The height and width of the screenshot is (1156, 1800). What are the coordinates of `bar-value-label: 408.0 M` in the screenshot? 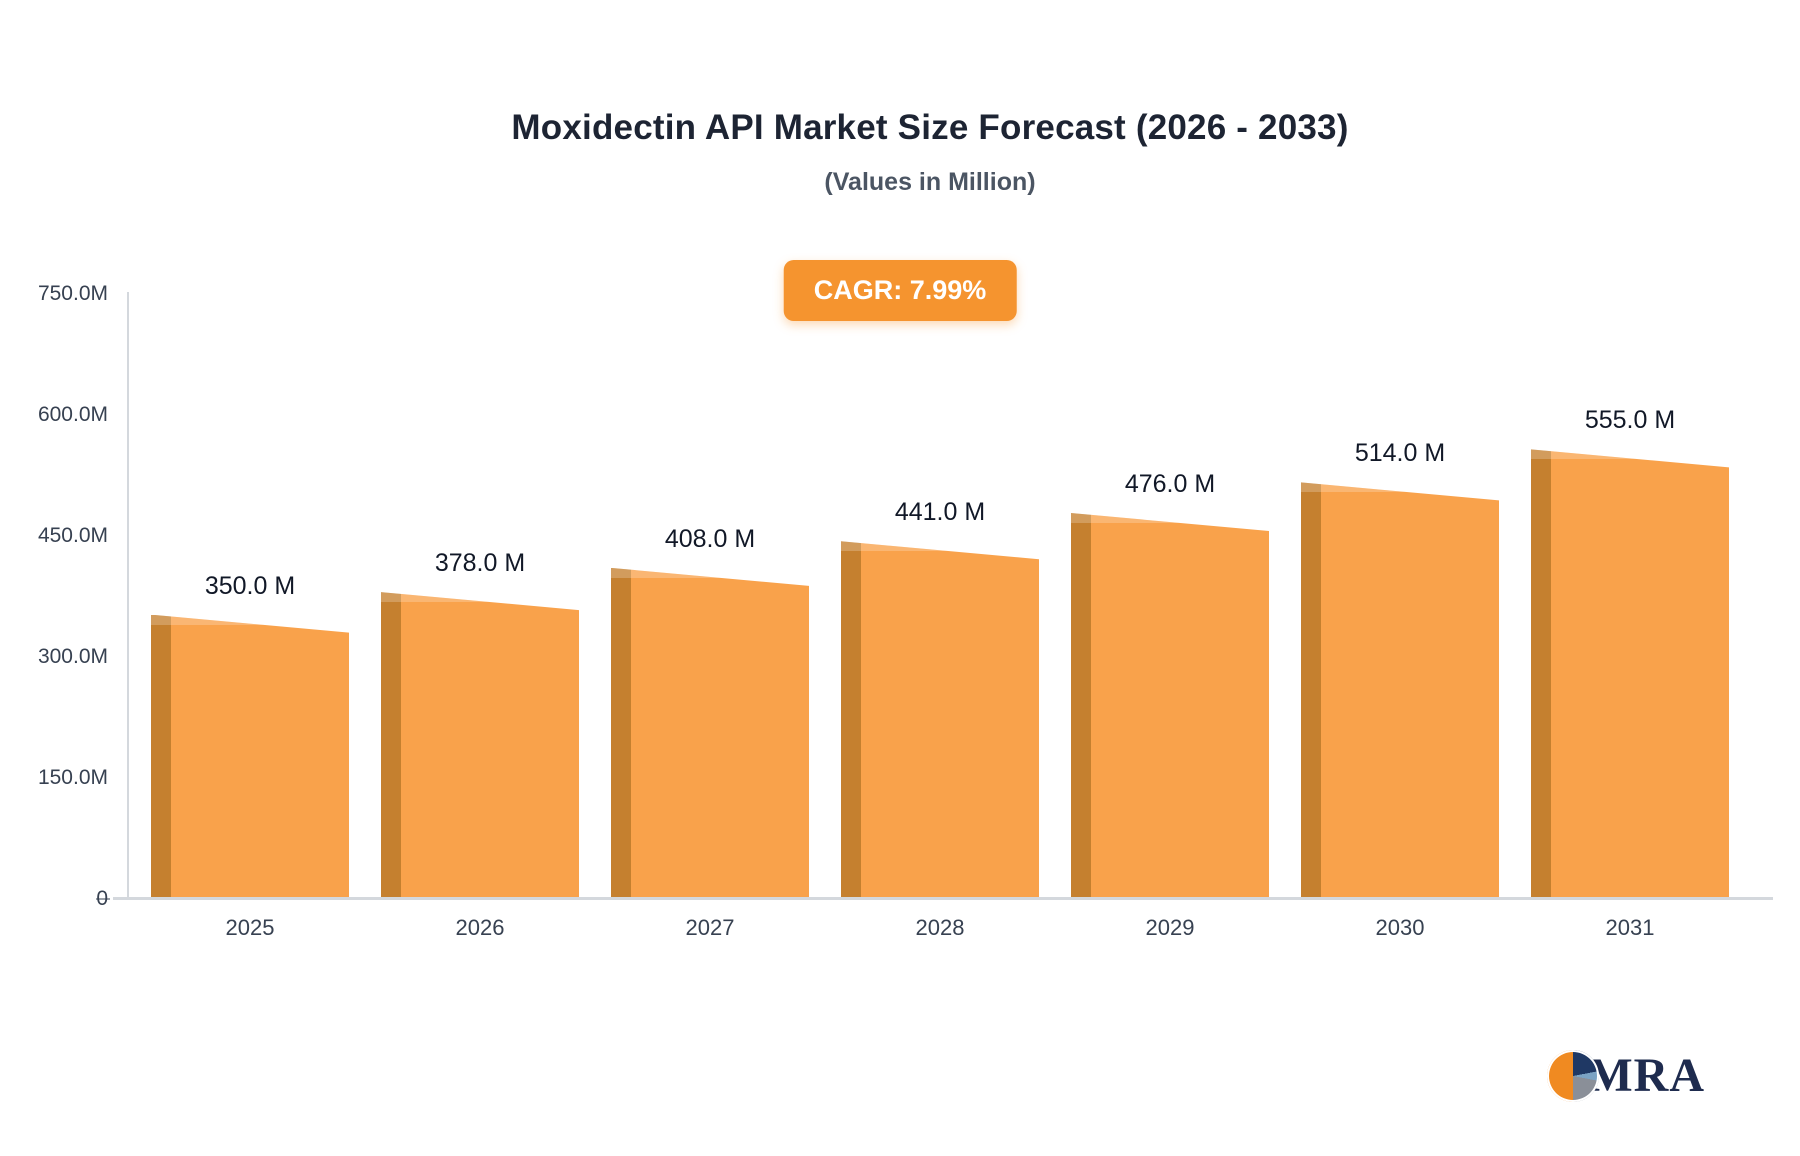 It's located at (710, 538).